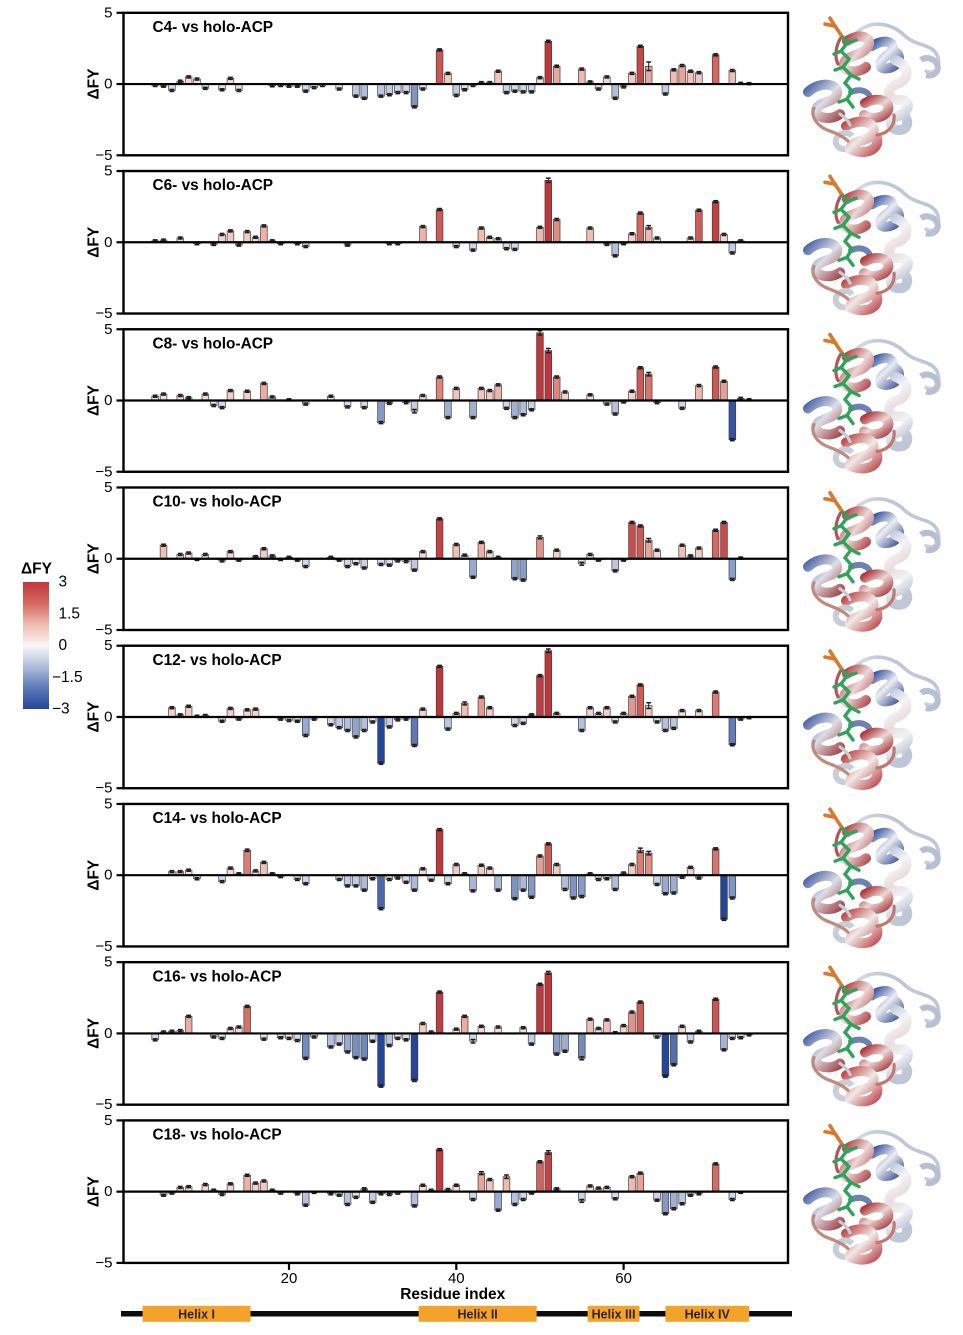 This screenshot has height=1335, width=963. I want to click on helix-label: Helix II, so click(477, 1314).